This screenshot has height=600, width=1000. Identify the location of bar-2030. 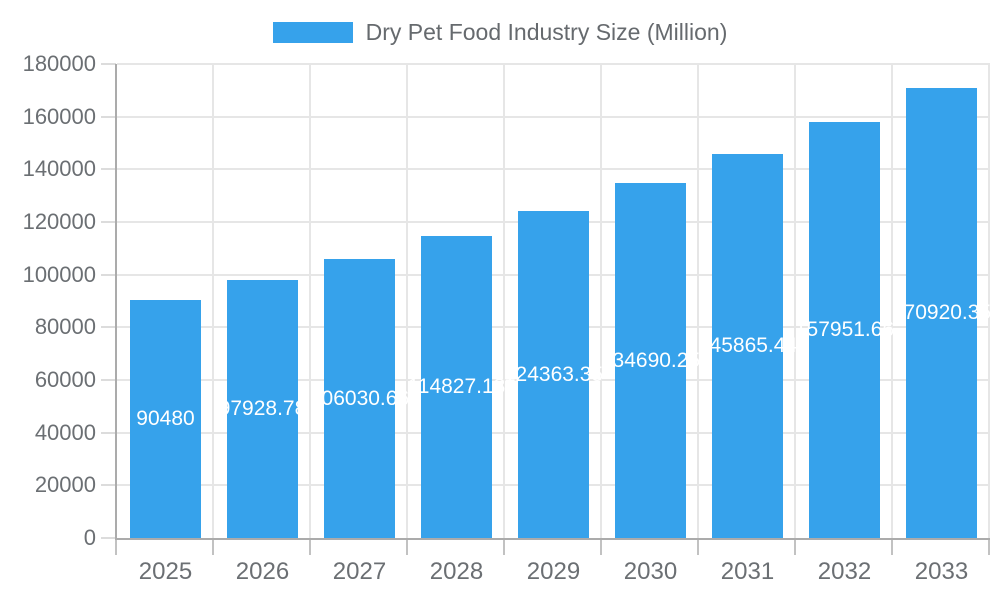
(650, 360).